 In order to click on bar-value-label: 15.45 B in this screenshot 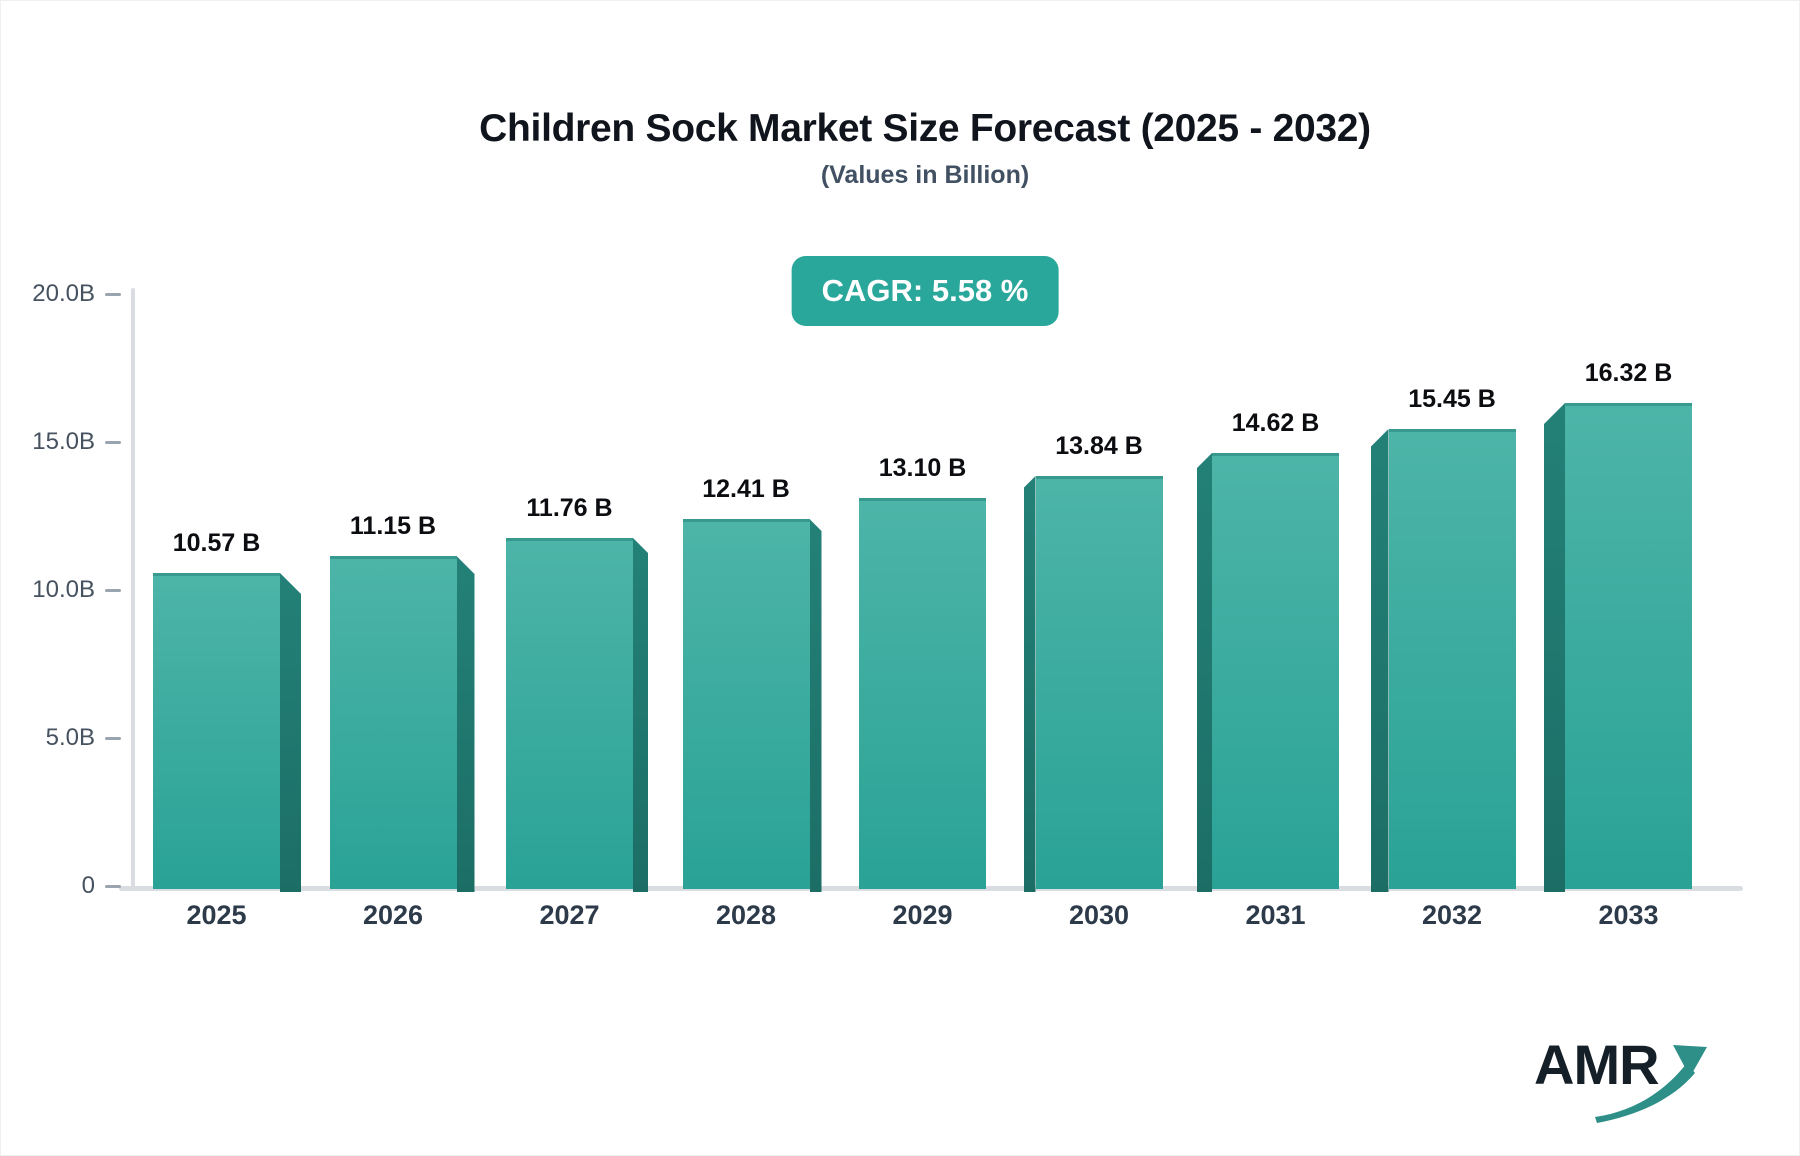, I will do `click(1452, 399)`.